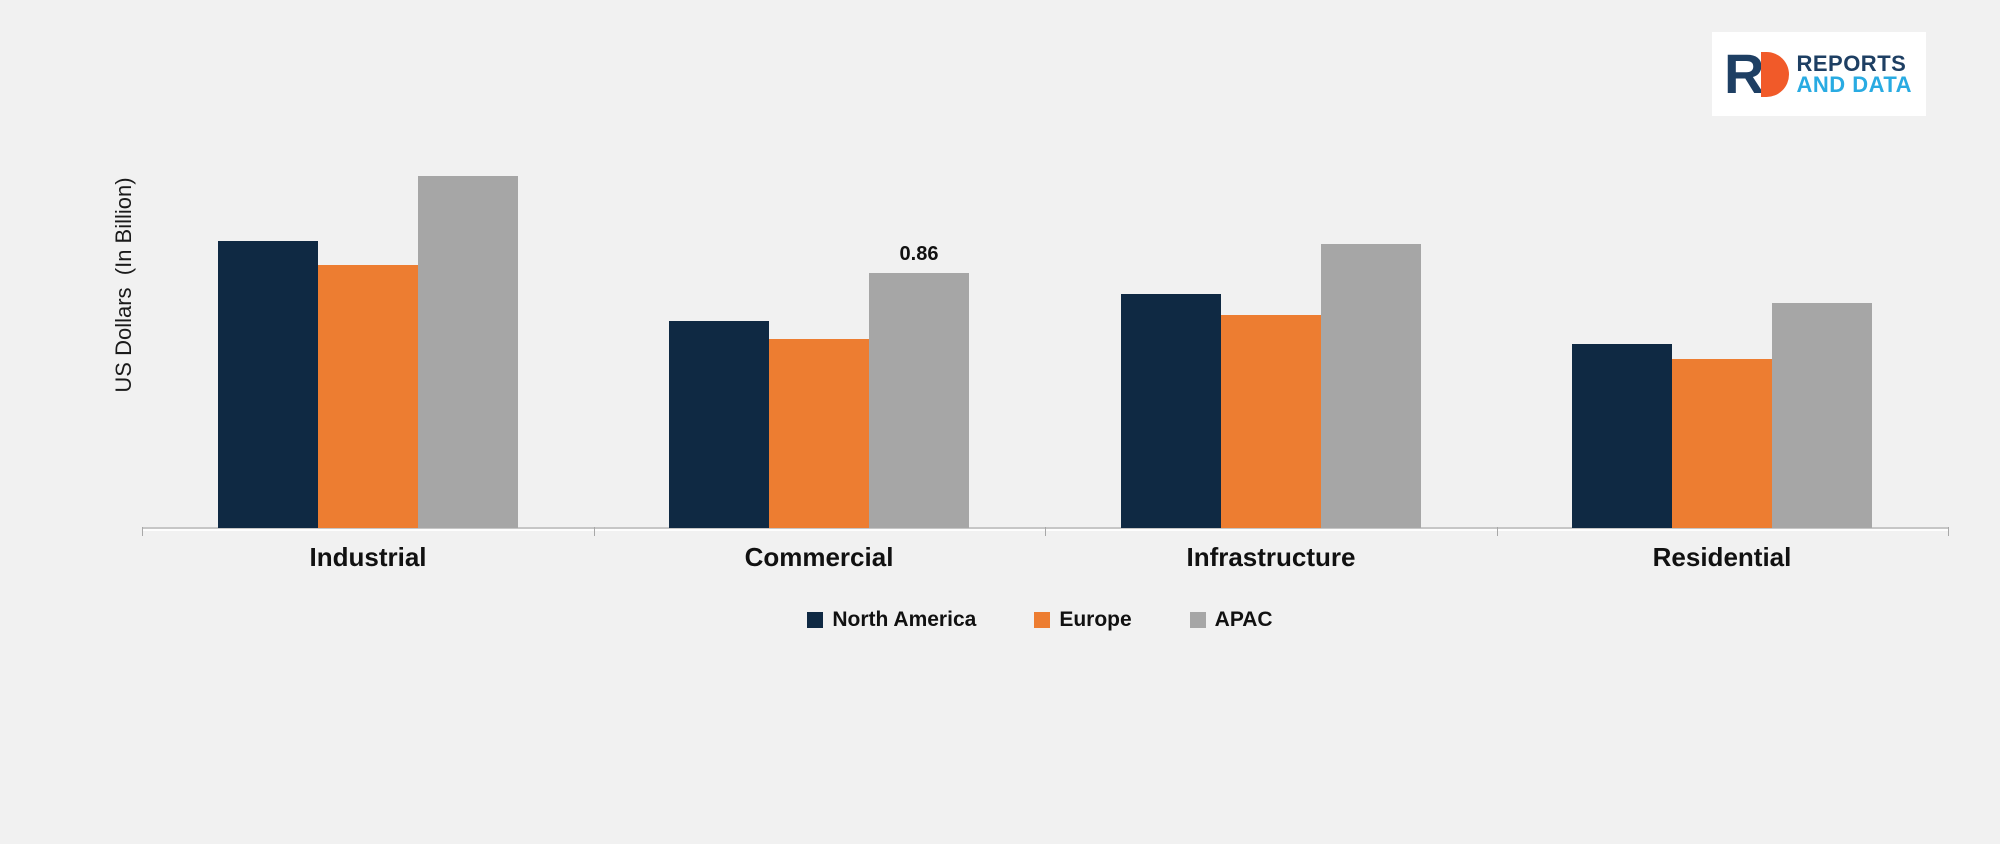 This screenshot has width=2000, height=844. I want to click on logo-rd-mark: R, so click(1757, 73).